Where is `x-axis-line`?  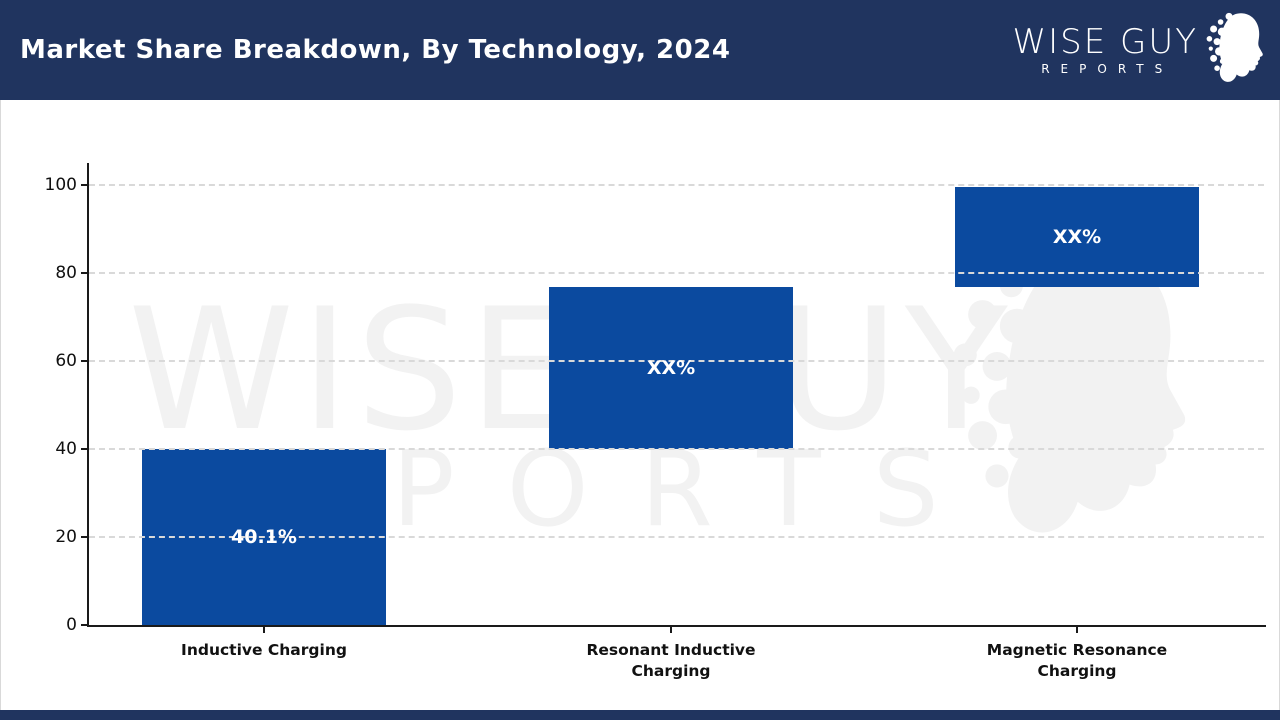 x-axis-line is located at coordinates (676, 626).